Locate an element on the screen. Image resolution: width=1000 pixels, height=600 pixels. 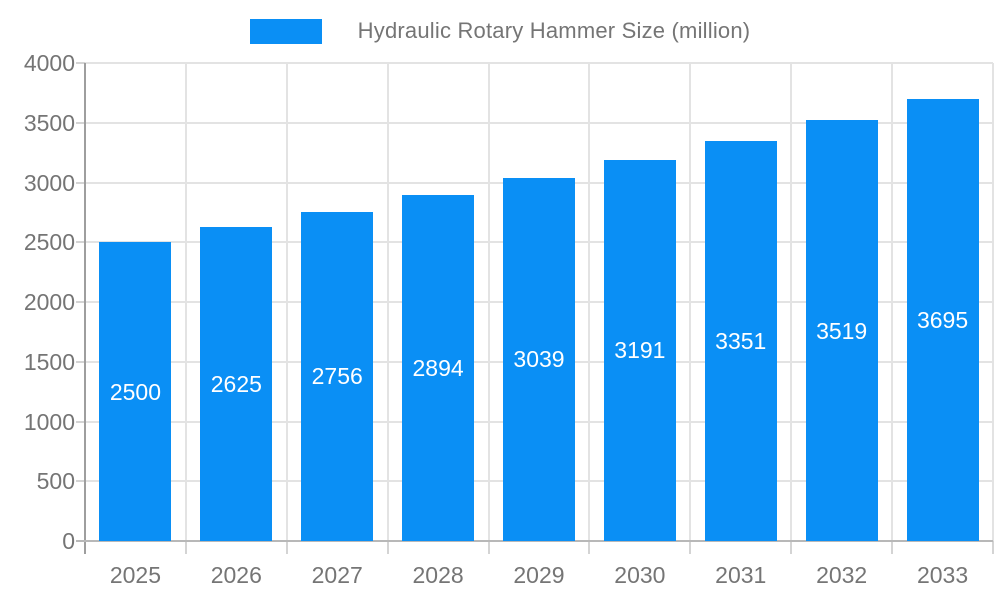
bar-value-label: 3191 is located at coordinates (640, 350).